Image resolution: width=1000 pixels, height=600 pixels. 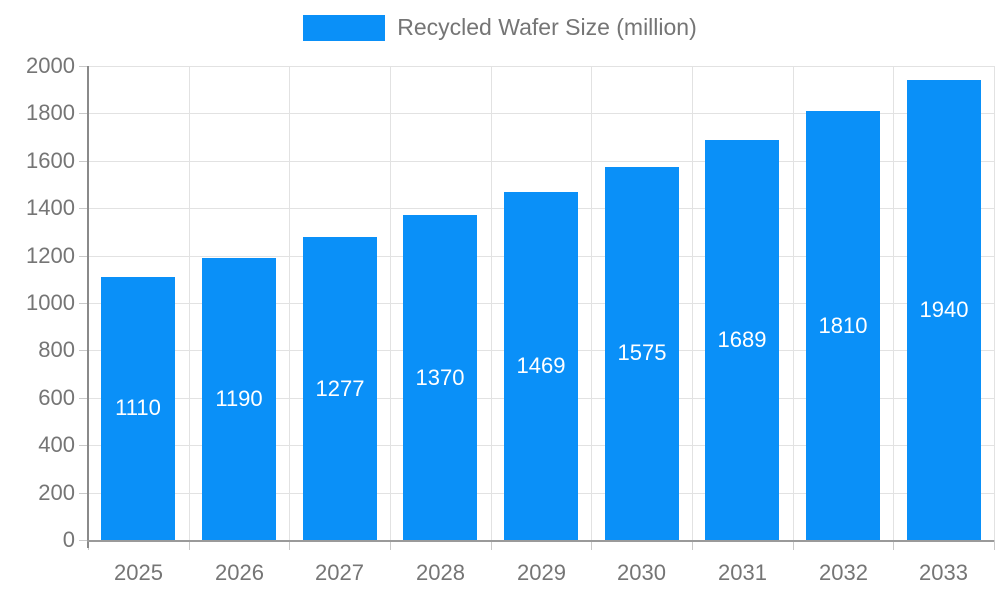 What do you see at coordinates (50, 302) in the screenshot?
I see `y-axis-label: 1000` at bounding box center [50, 302].